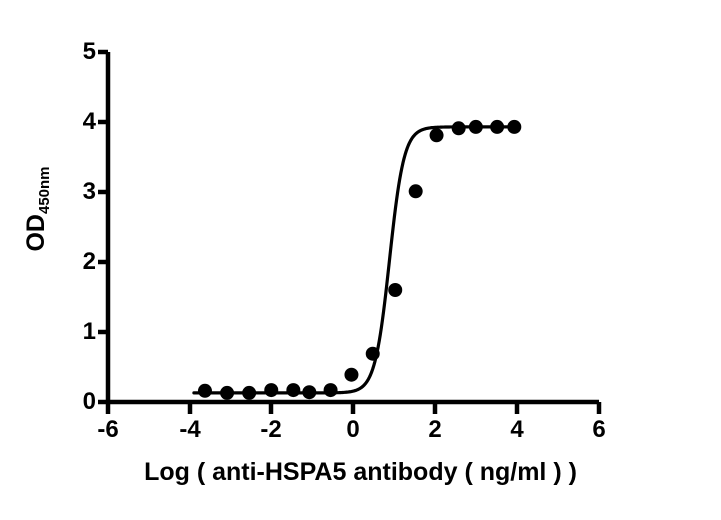 This screenshot has width=721, height=520. Describe the element at coordinates (190, 429) in the screenshot. I see `x-tick-label-neg4: -4` at that location.